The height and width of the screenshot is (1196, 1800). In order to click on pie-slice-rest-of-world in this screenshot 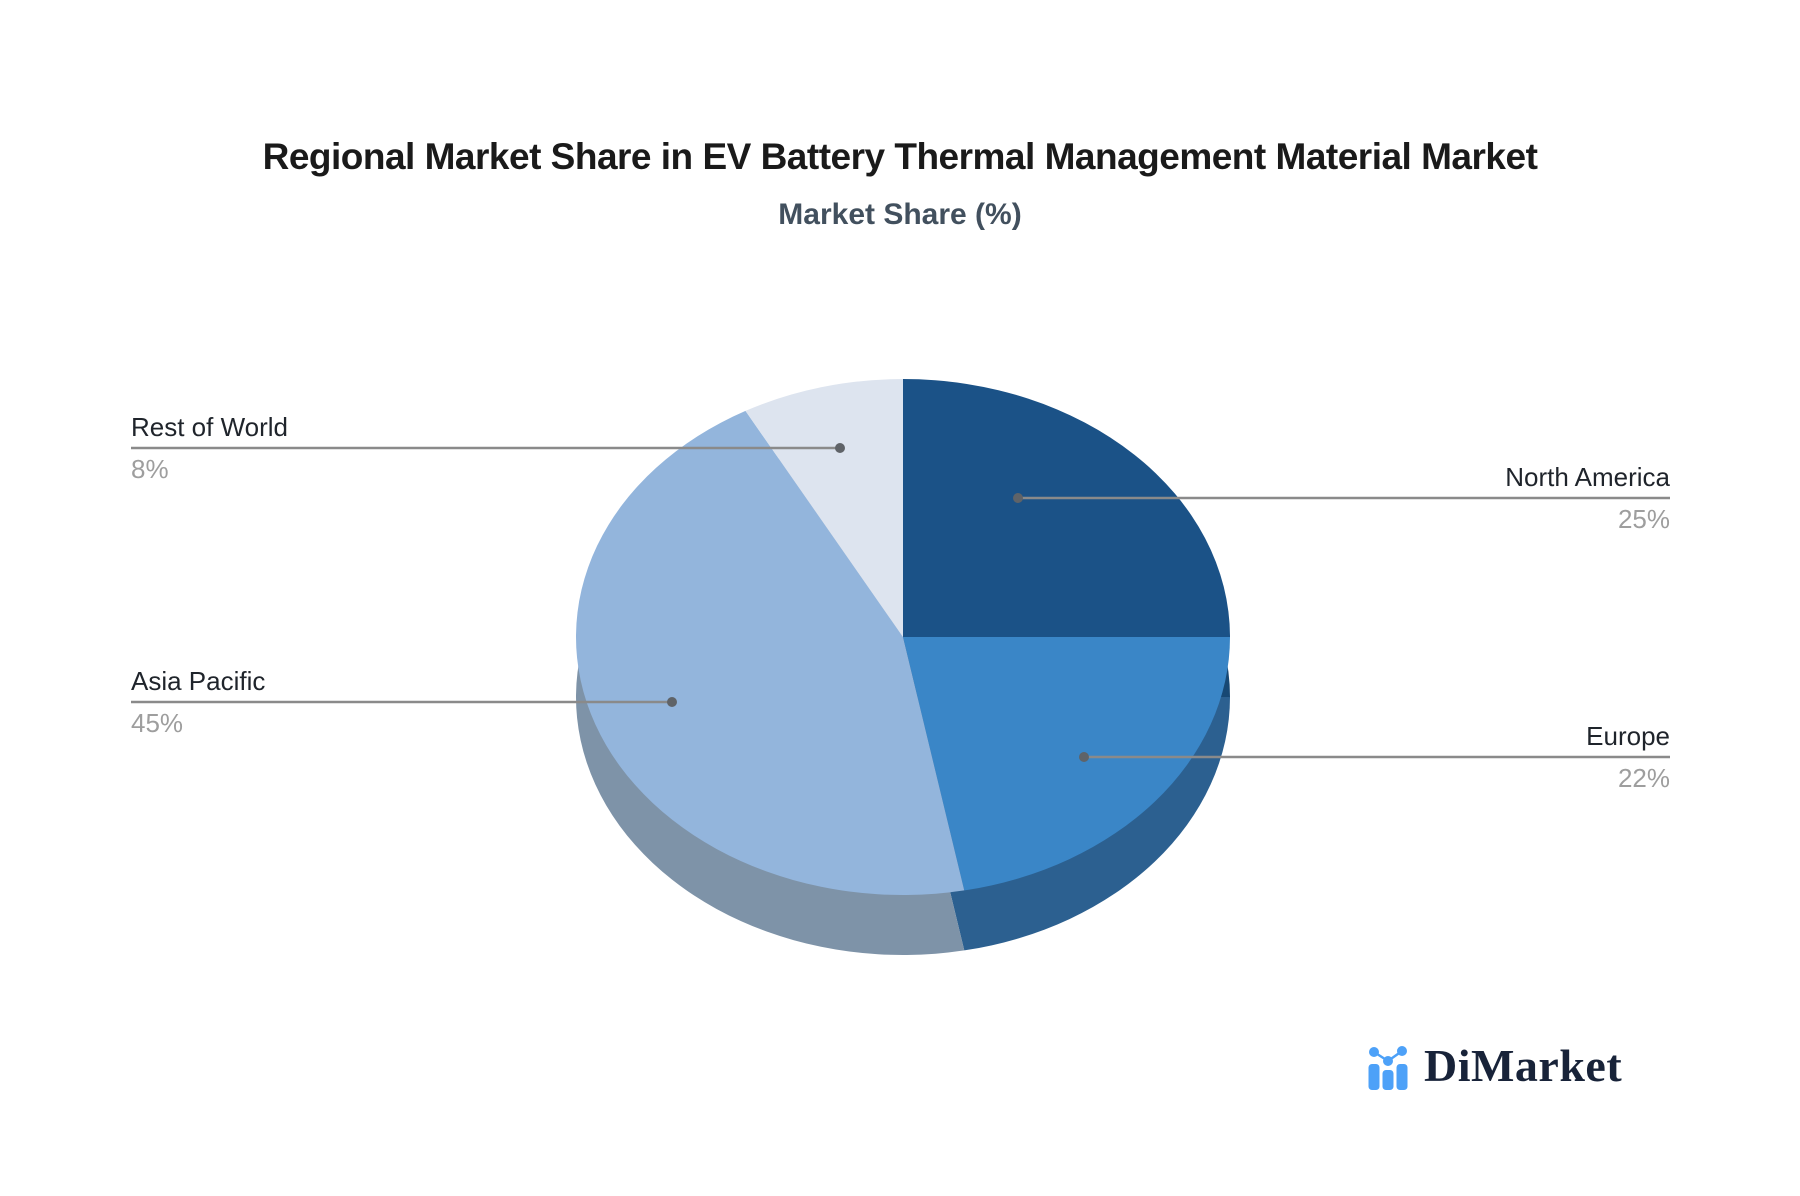, I will do `click(824, 508)`.